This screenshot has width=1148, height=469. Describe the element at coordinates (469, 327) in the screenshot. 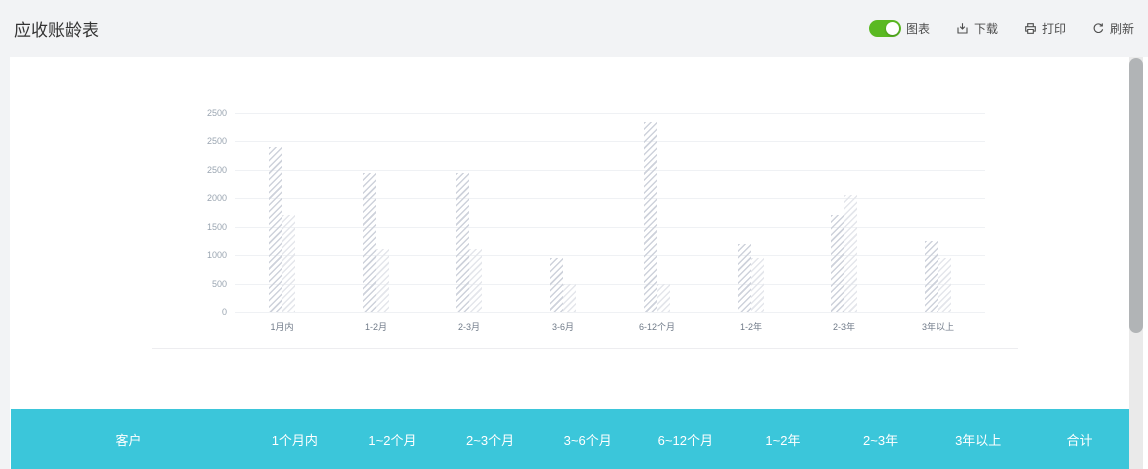

I see `x-axis-label: 2-3月` at that location.